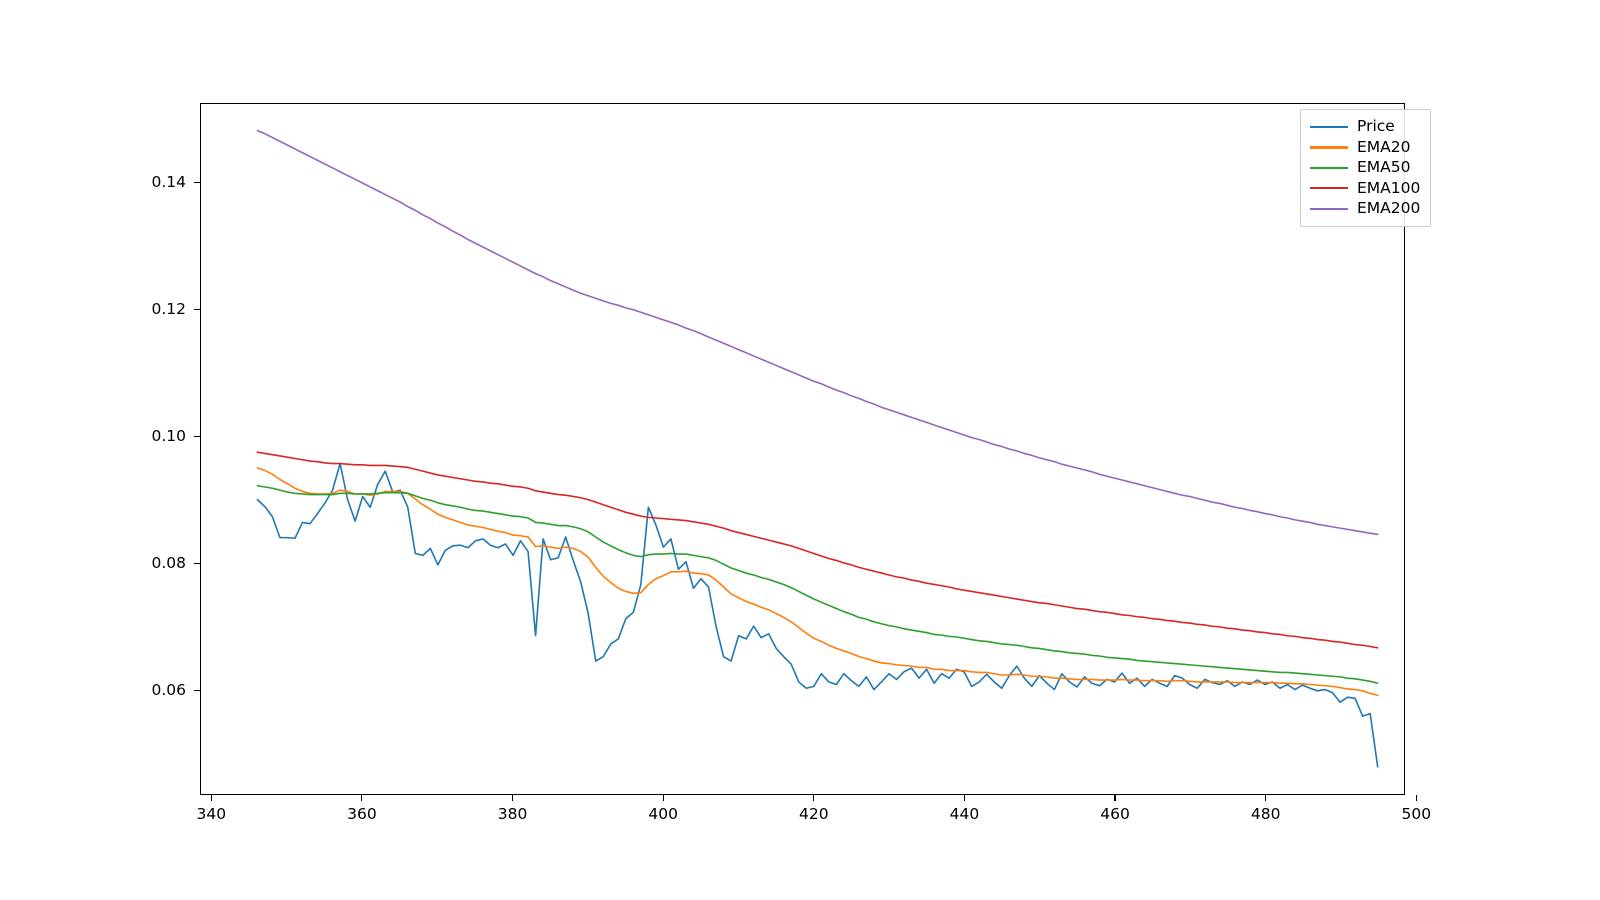 The image size is (1600, 900). What do you see at coordinates (362, 814) in the screenshot?
I see `x-tick-label: 360` at bounding box center [362, 814].